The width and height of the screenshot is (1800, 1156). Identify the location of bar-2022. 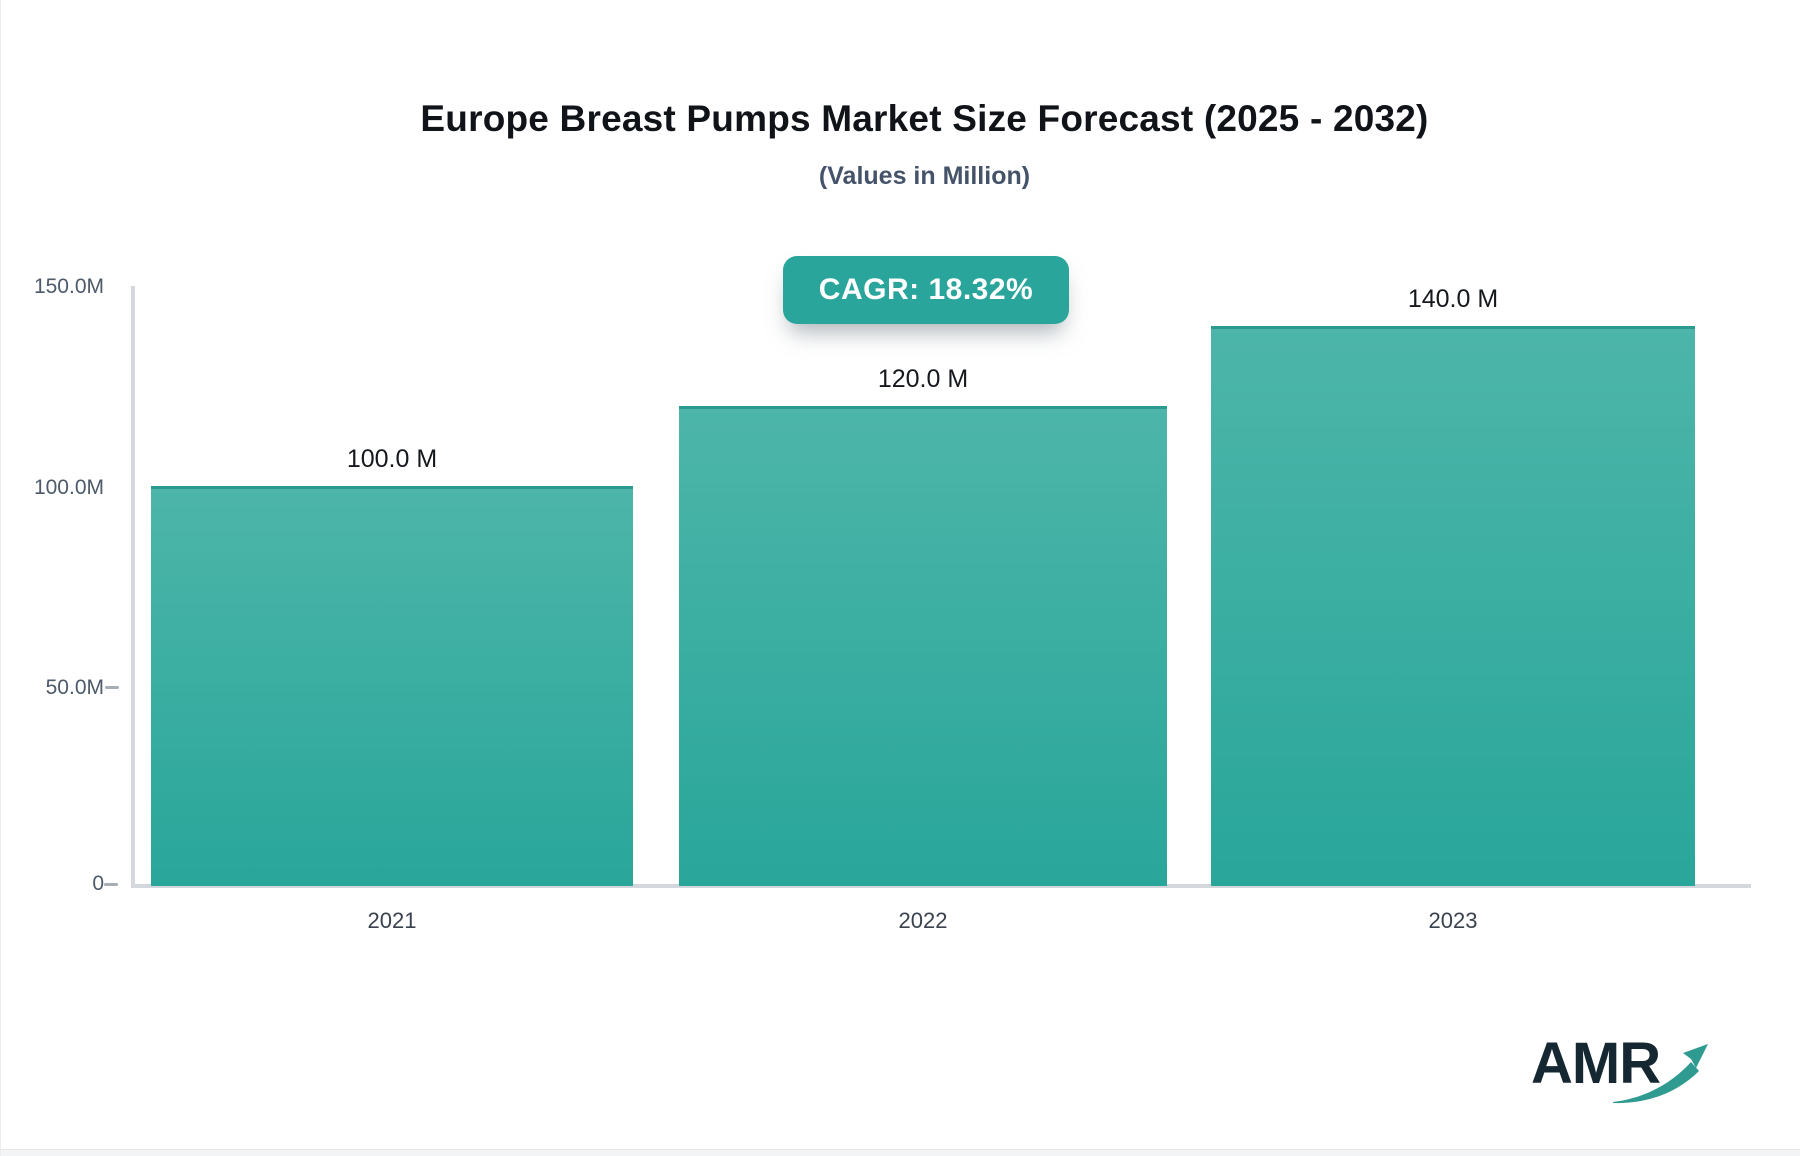
(923, 646).